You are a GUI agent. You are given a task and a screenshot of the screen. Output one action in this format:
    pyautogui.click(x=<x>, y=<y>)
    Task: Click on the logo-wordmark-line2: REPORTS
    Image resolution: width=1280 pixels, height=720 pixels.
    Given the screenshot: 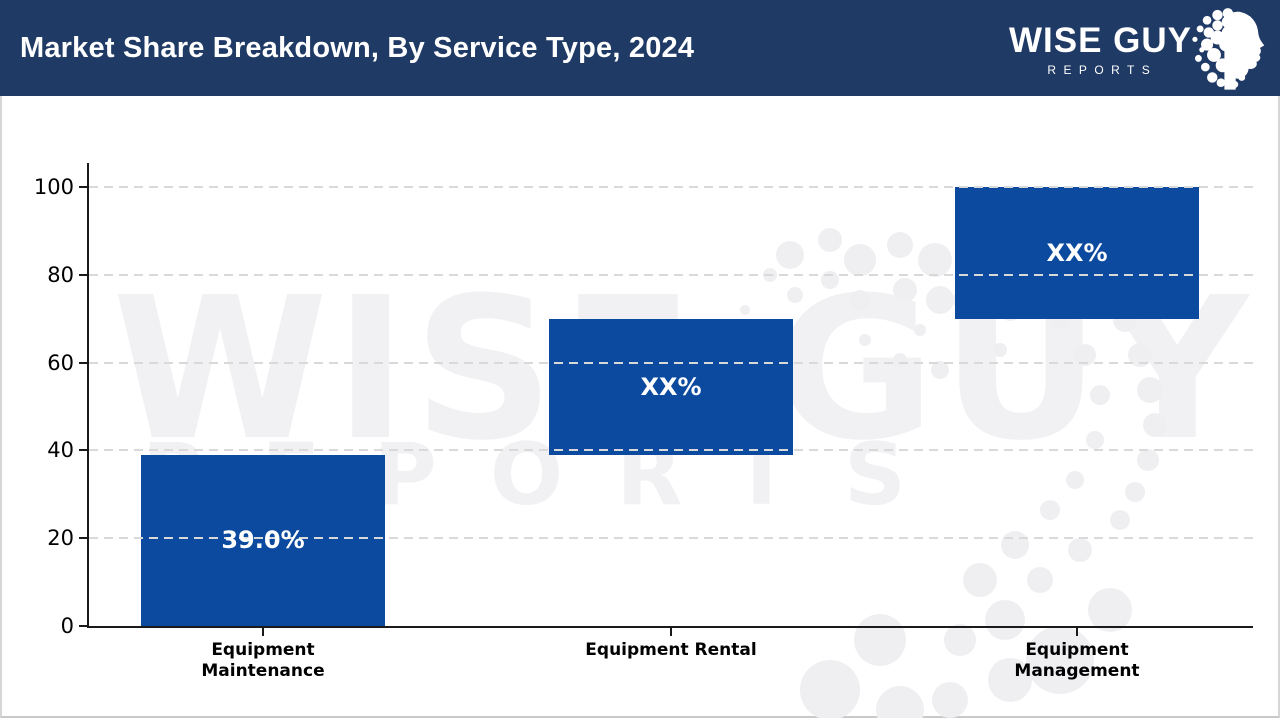 What is the action you would take?
    pyautogui.click(x=1102, y=70)
    